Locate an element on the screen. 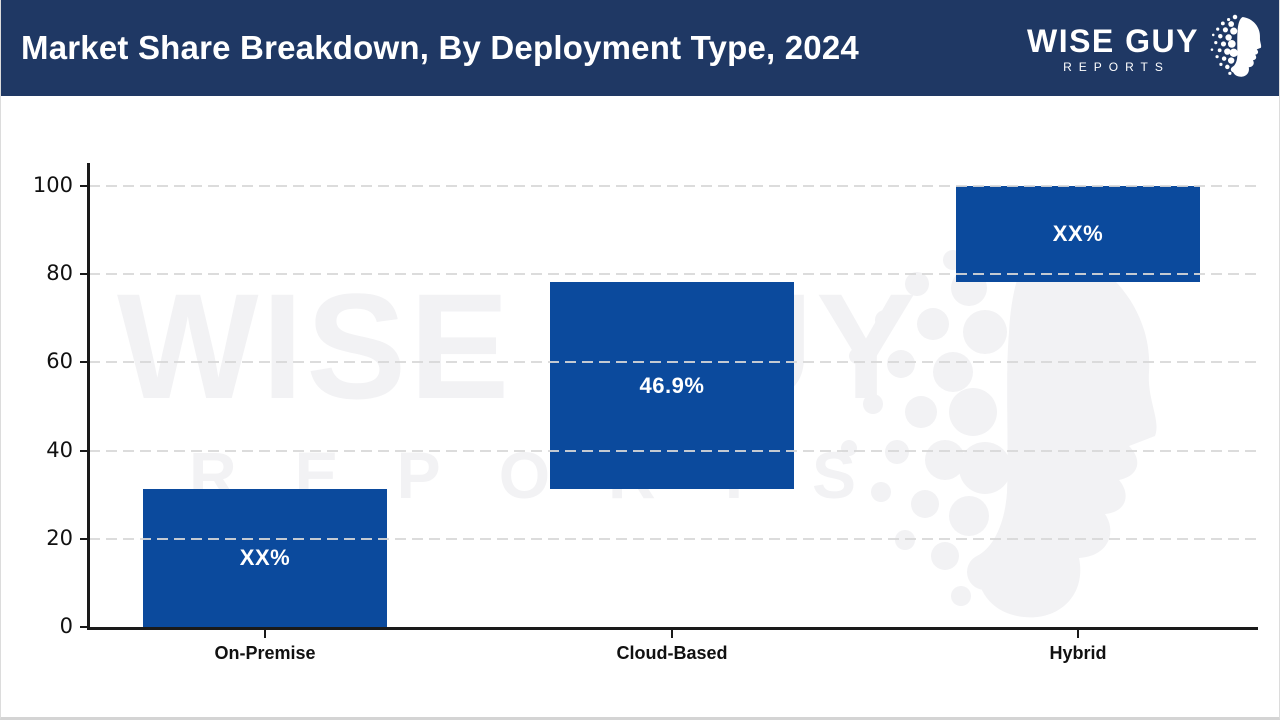 The height and width of the screenshot is (720, 1280). bar-Cloud-Based: 46.9% is located at coordinates (672, 385).